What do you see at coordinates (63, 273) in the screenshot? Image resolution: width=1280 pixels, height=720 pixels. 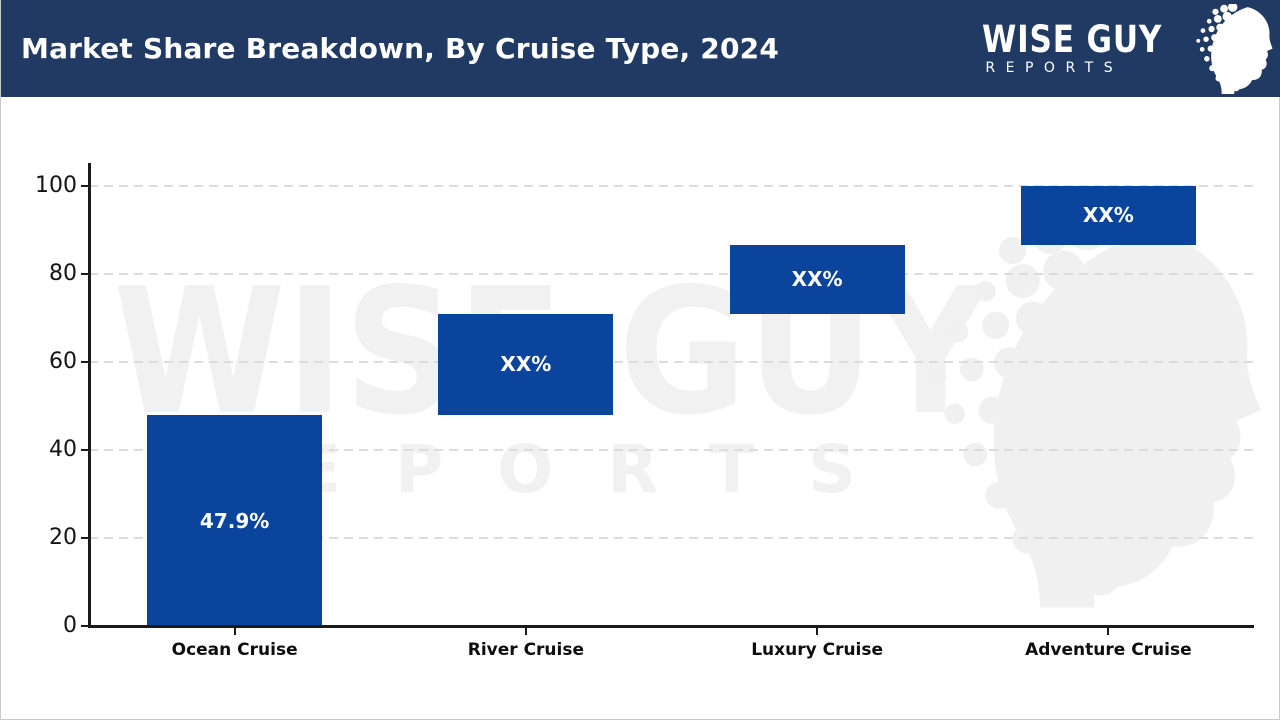 I see `y-axis-tick-label: 80` at bounding box center [63, 273].